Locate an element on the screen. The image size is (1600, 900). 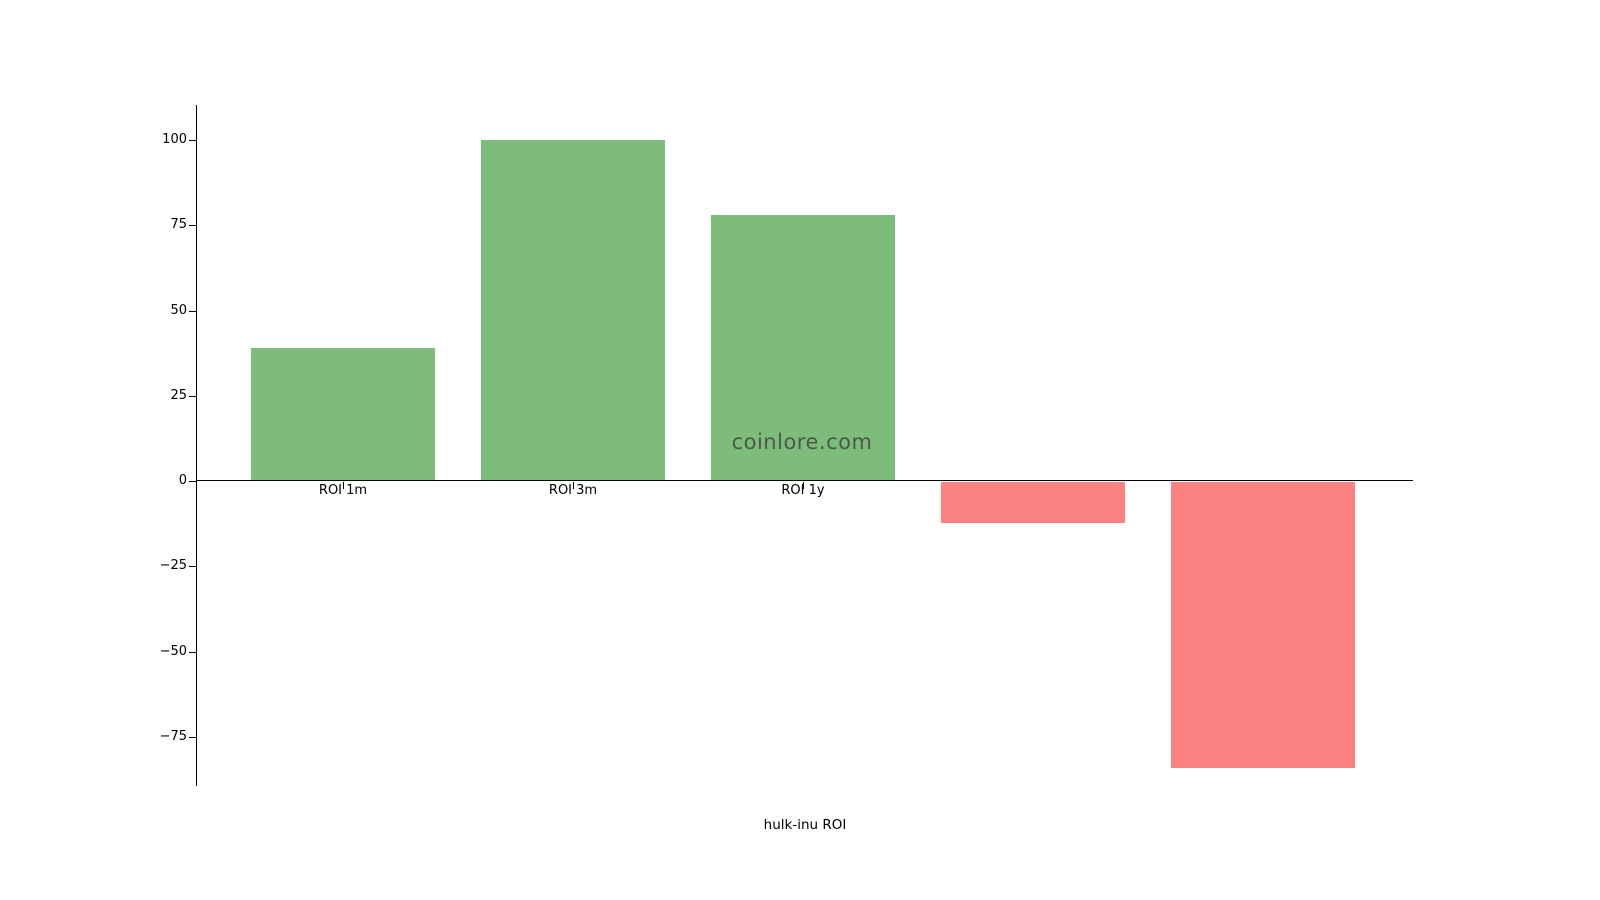
y-axis-tick-label: 25 is located at coordinates (178, 395).